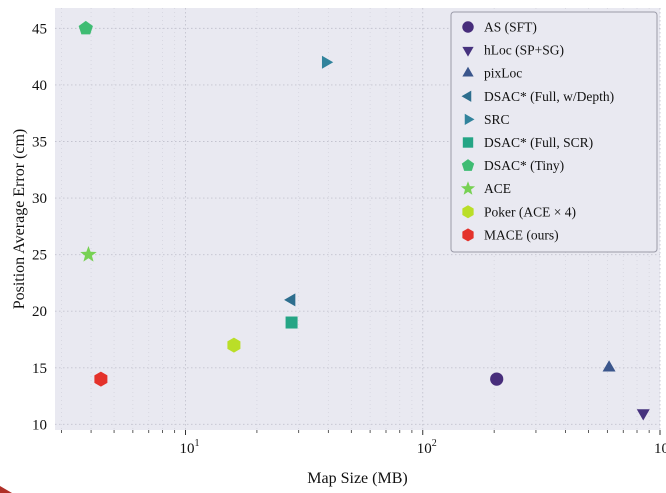 The height and width of the screenshot is (493, 666). I want to click on legend-label: MACE (ours), so click(521, 234).